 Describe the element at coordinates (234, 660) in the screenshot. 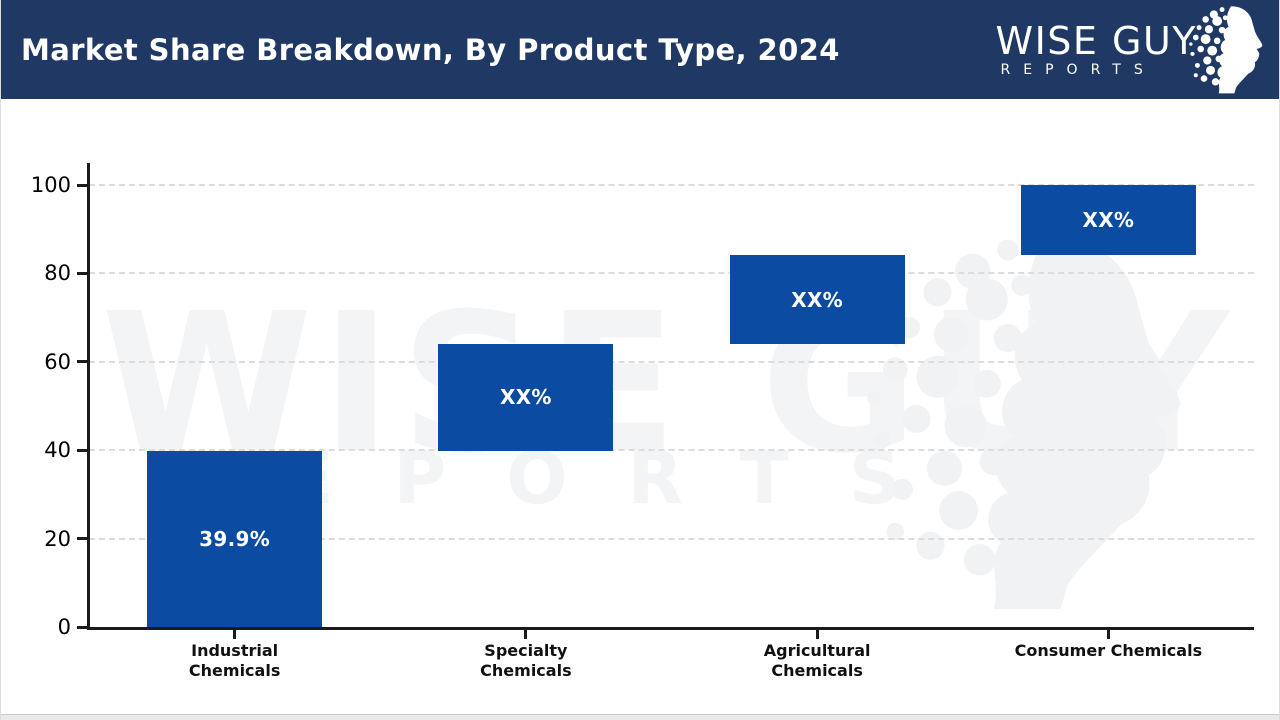

I see `x-category-label: Industrial Chemicals` at that location.